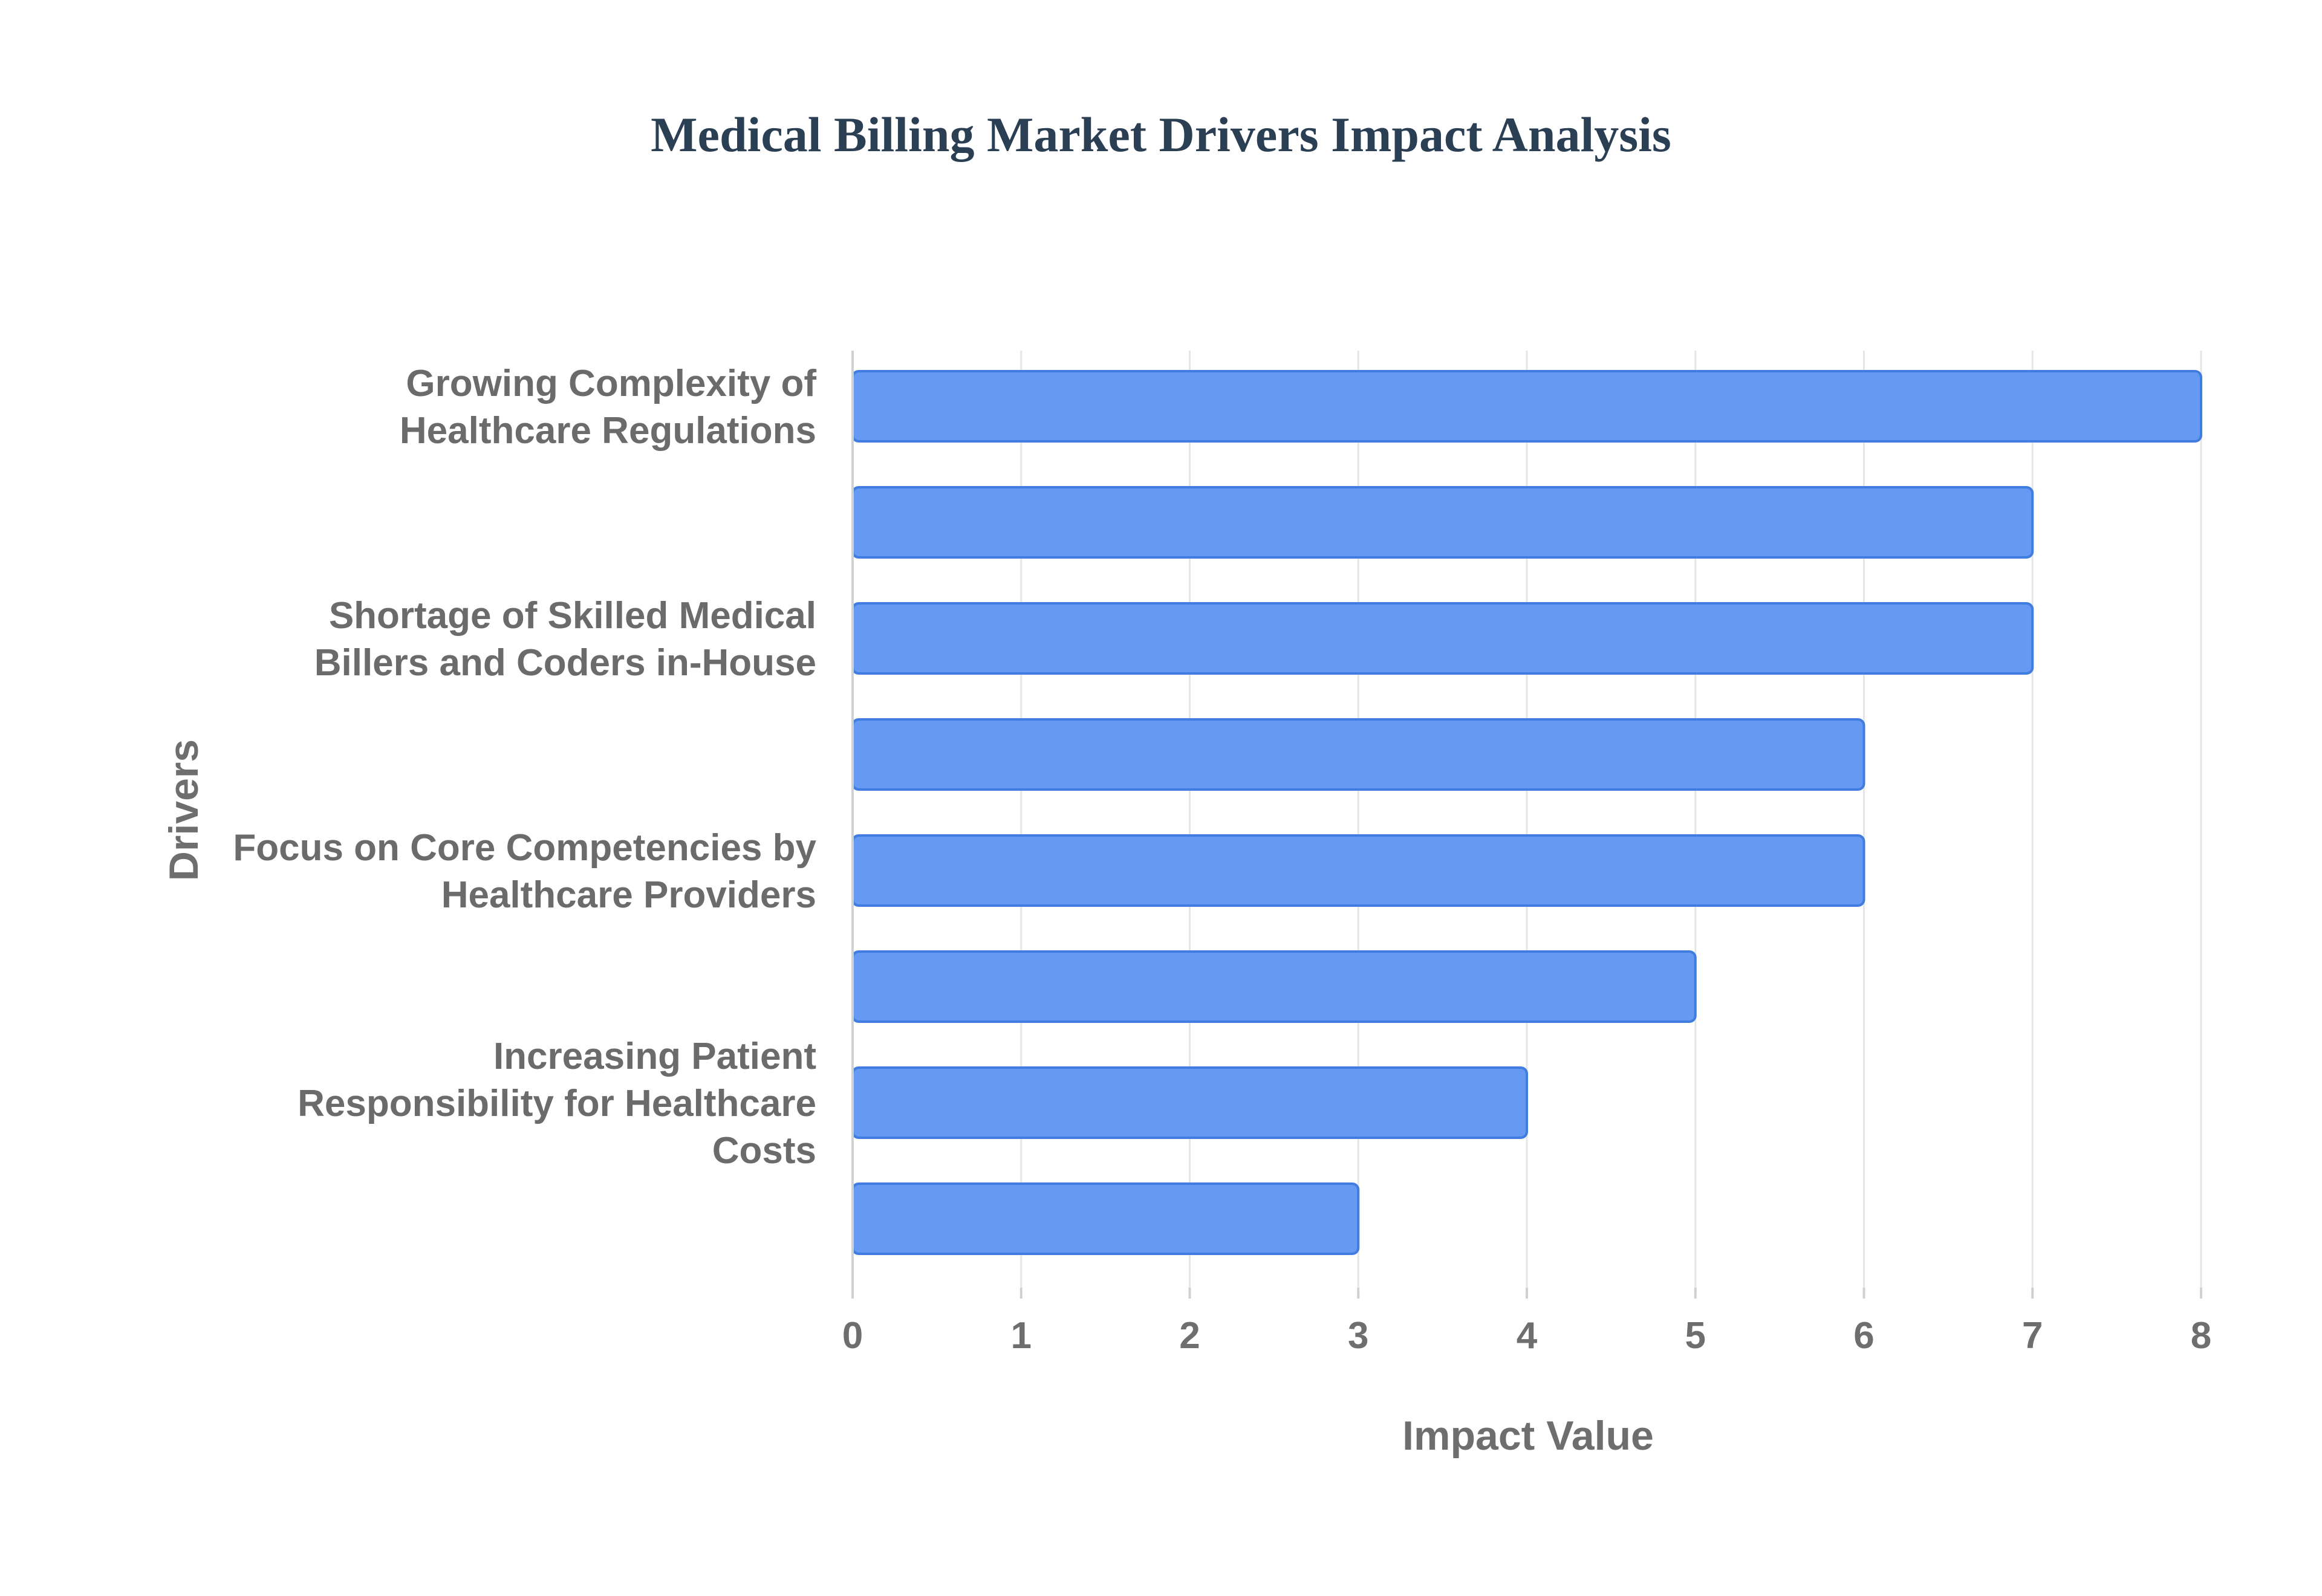 The height and width of the screenshot is (1596, 2322). I want to click on x-tick-label: 6, so click(1863, 1336).